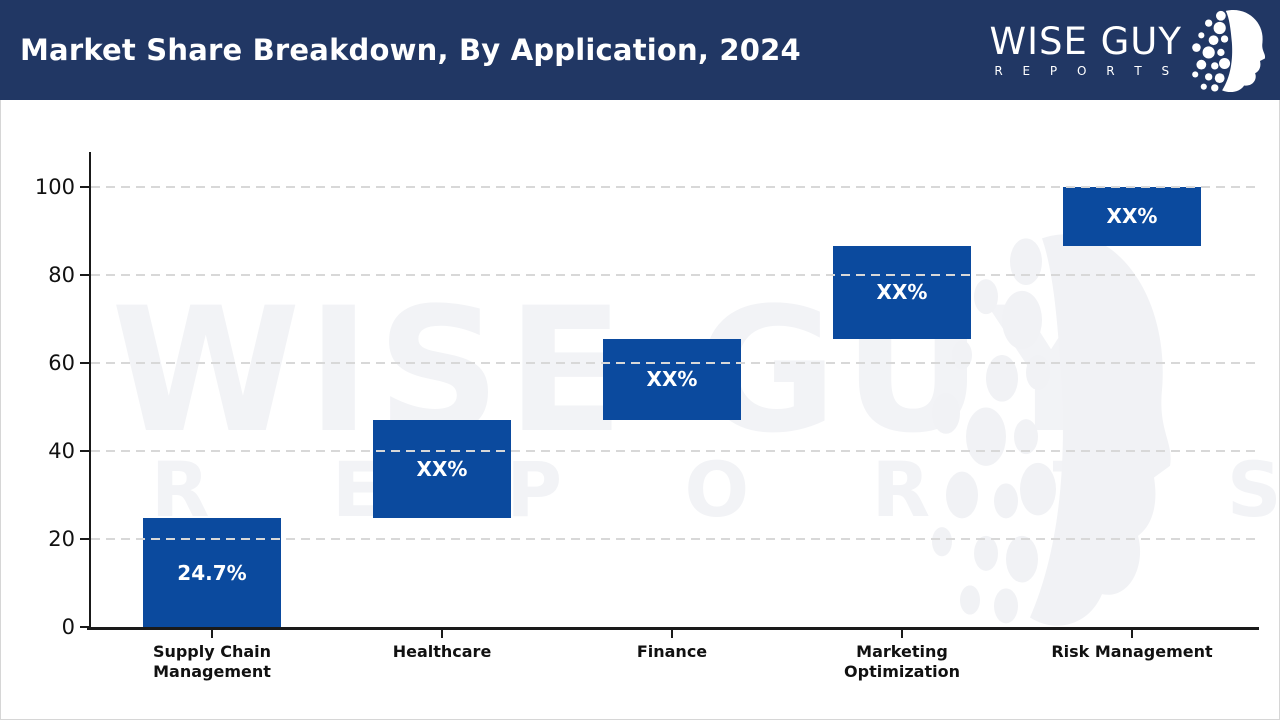 The height and width of the screenshot is (720, 1280). Describe the element at coordinates (212, 671) in the screenshot. I see `x-category-label-line: Management` at that location.